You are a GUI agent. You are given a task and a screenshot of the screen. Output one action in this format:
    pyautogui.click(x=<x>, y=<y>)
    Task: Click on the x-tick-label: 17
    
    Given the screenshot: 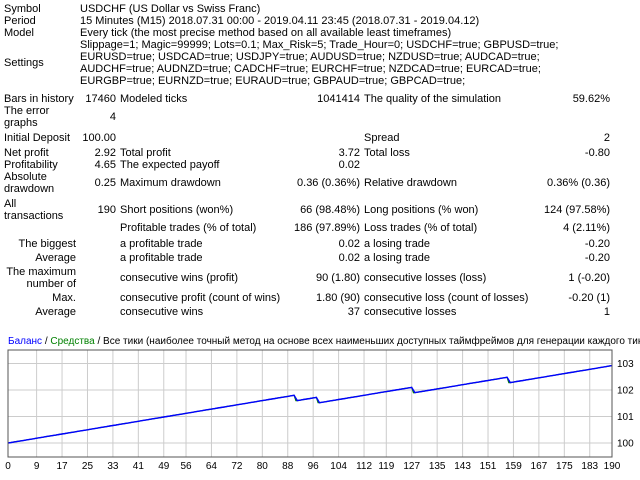 What is the action you would take?
    pyautogui.click(x=62, y=466)
    